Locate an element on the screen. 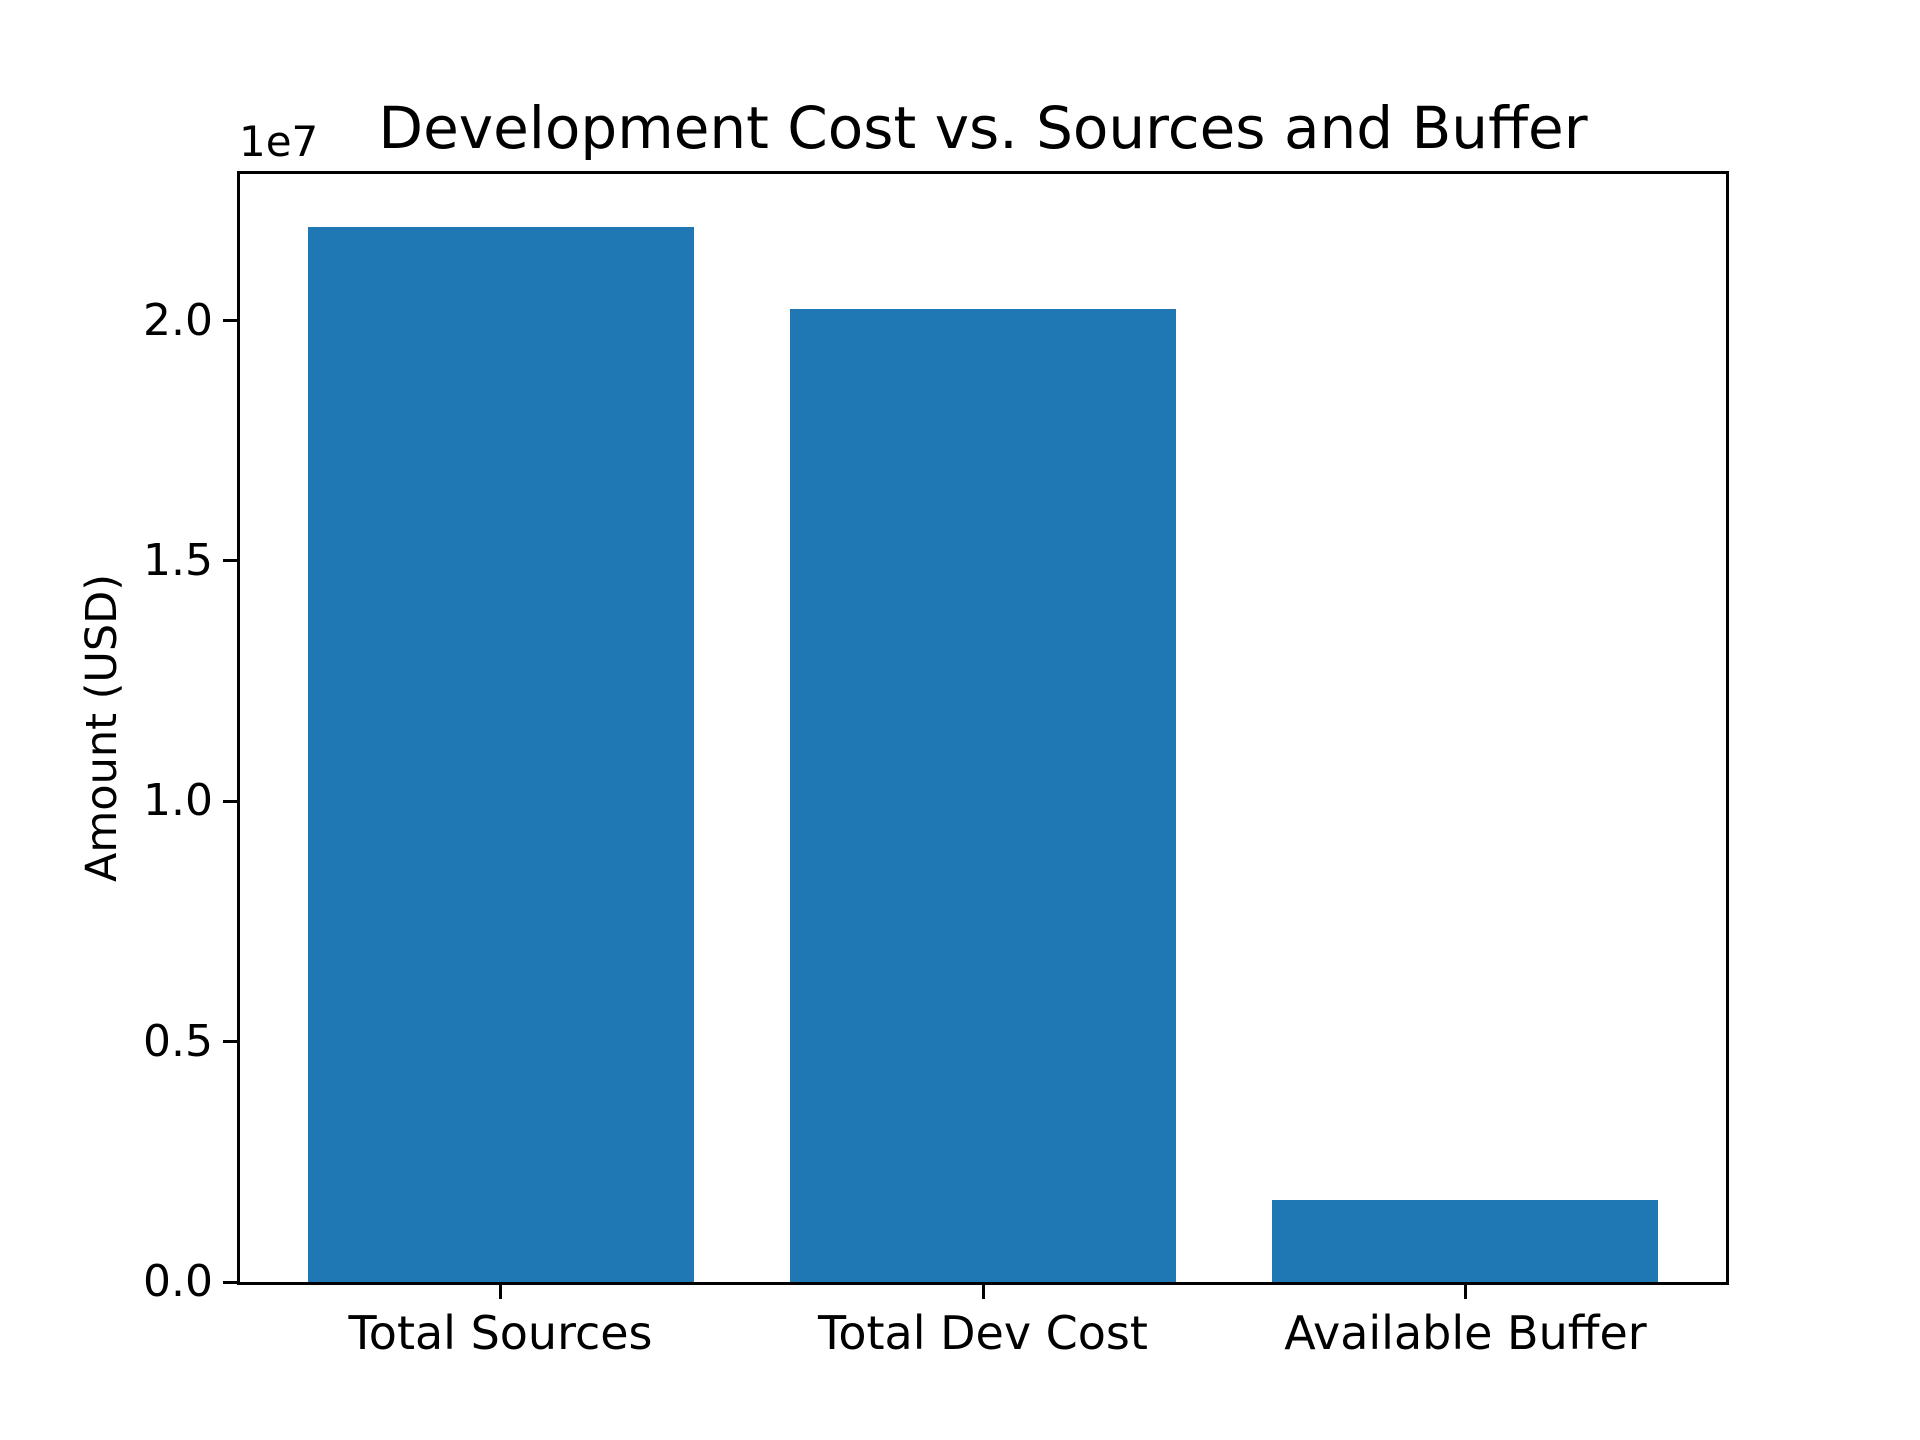 This screenshot has width=1920, height=1440. x-tick-label-available-buffer: Available Buffer is located at coordinates (1465, 1333).